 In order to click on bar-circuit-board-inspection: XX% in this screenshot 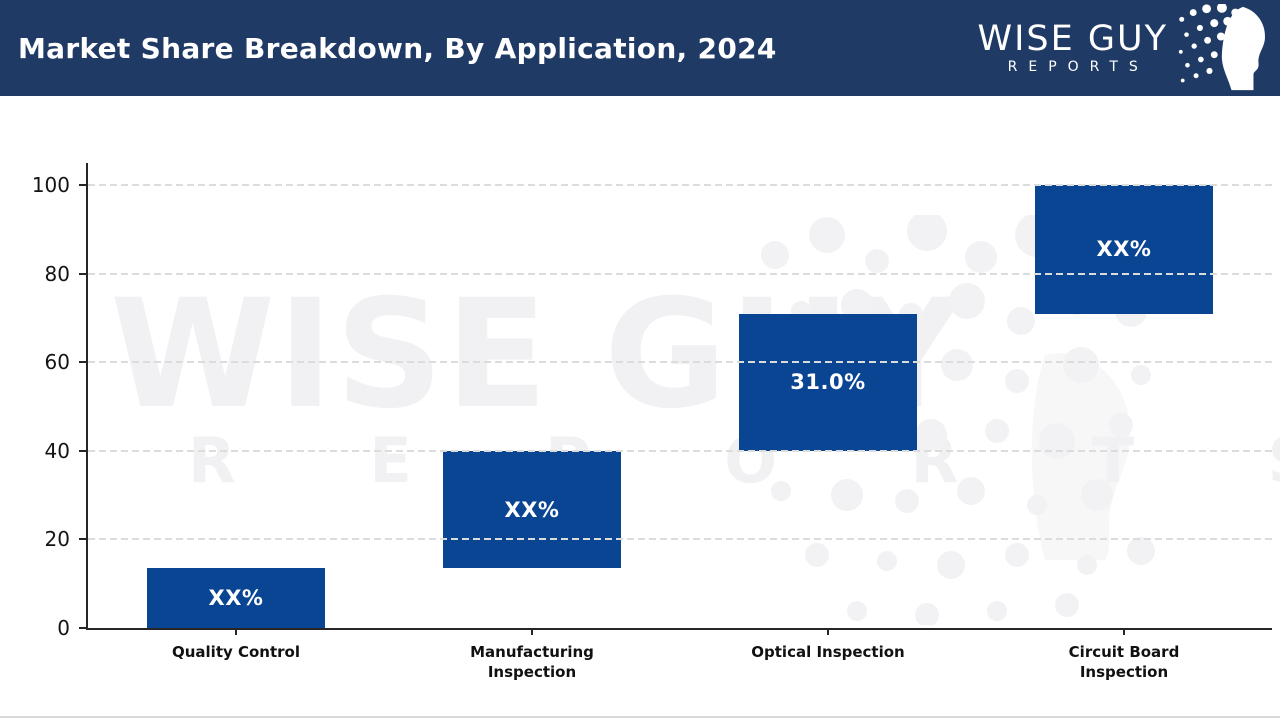, I will do `click(1124, 249)`.